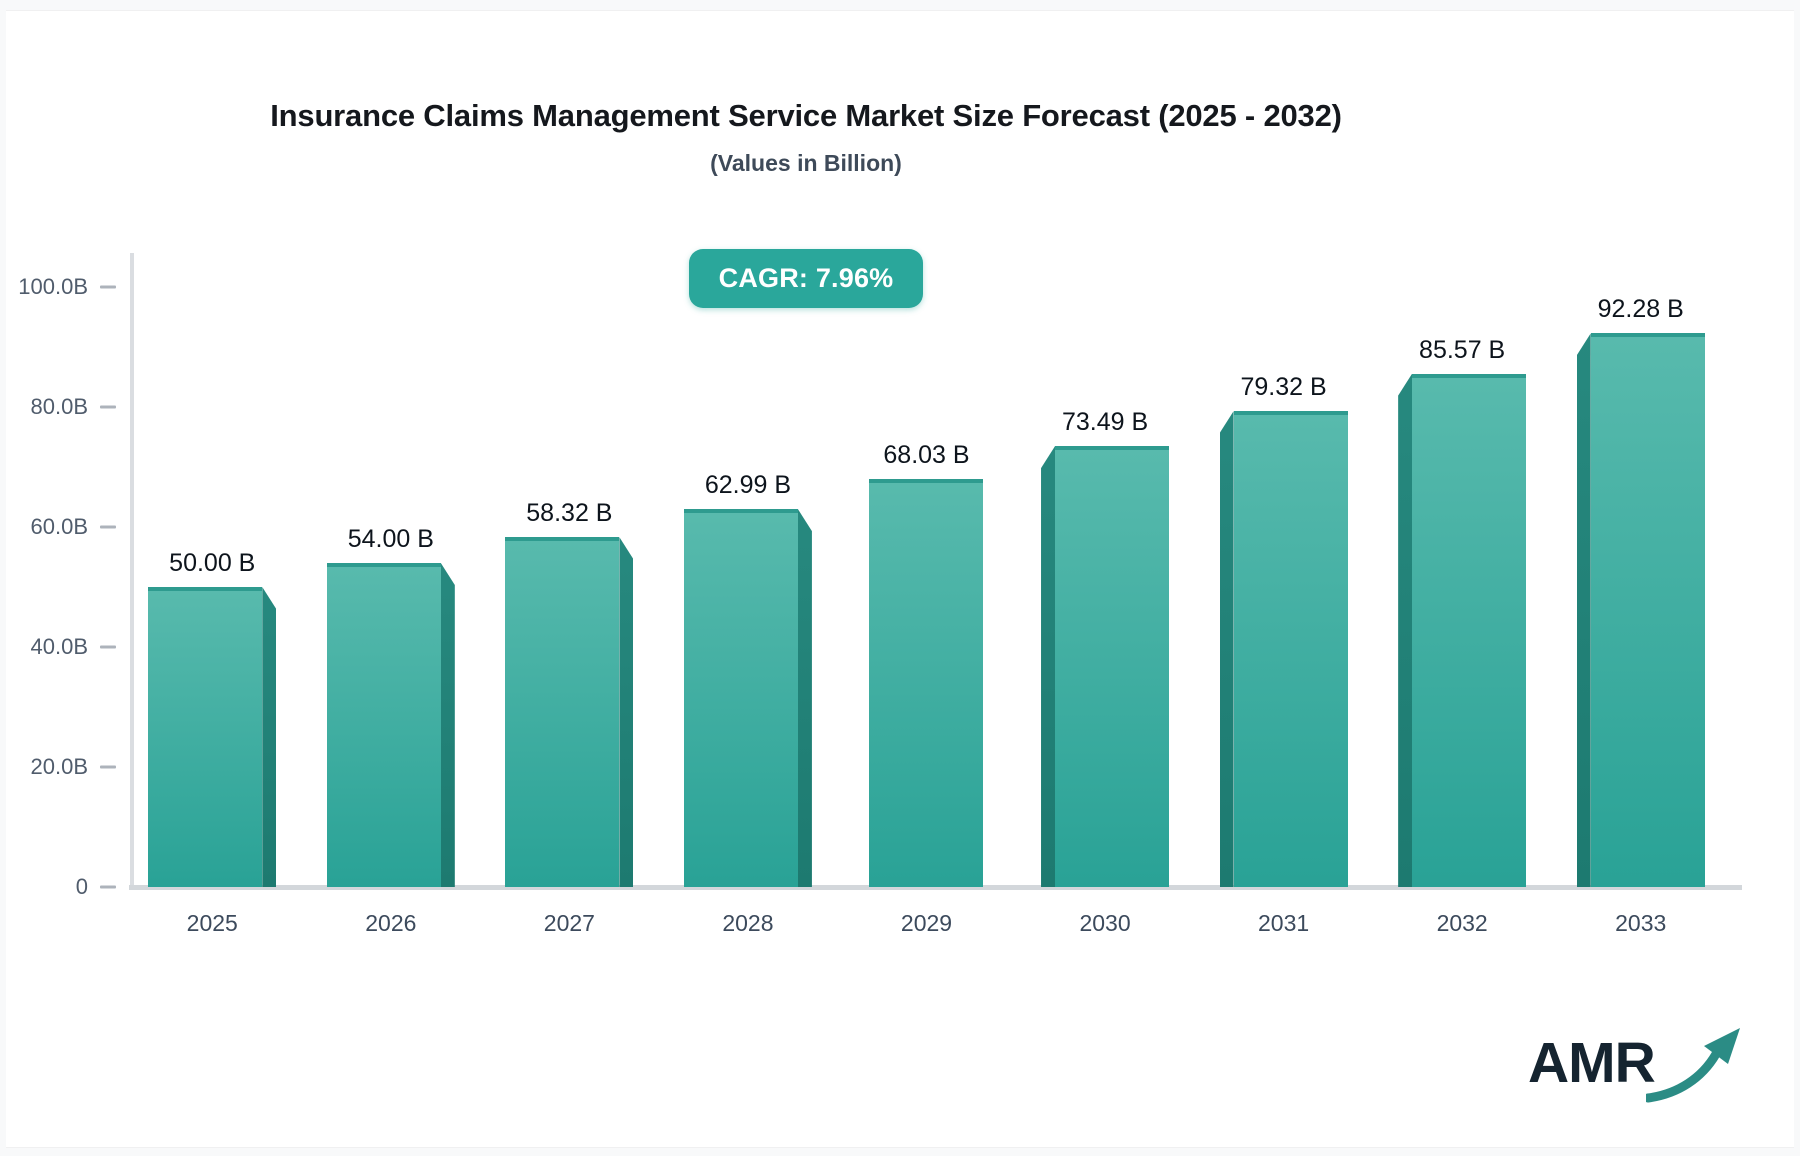 The image size is (1800, 1156). I want to click on bar-value-label: 92.28 B, so click(1640, 309).